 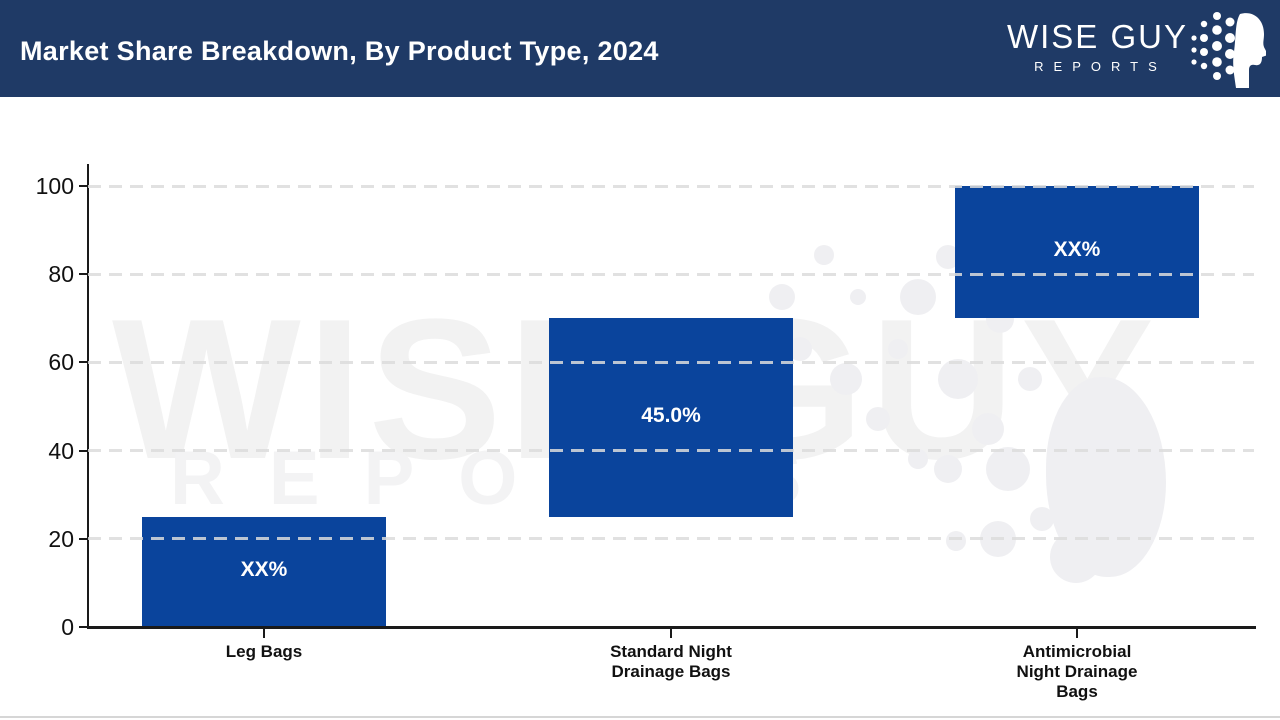 What do you see at coordinates (1077, 671) in the screenshot?
I see `x-category-label-3: Antimicrobial Night Drainage Bags` at bounding box center [1077, 671].